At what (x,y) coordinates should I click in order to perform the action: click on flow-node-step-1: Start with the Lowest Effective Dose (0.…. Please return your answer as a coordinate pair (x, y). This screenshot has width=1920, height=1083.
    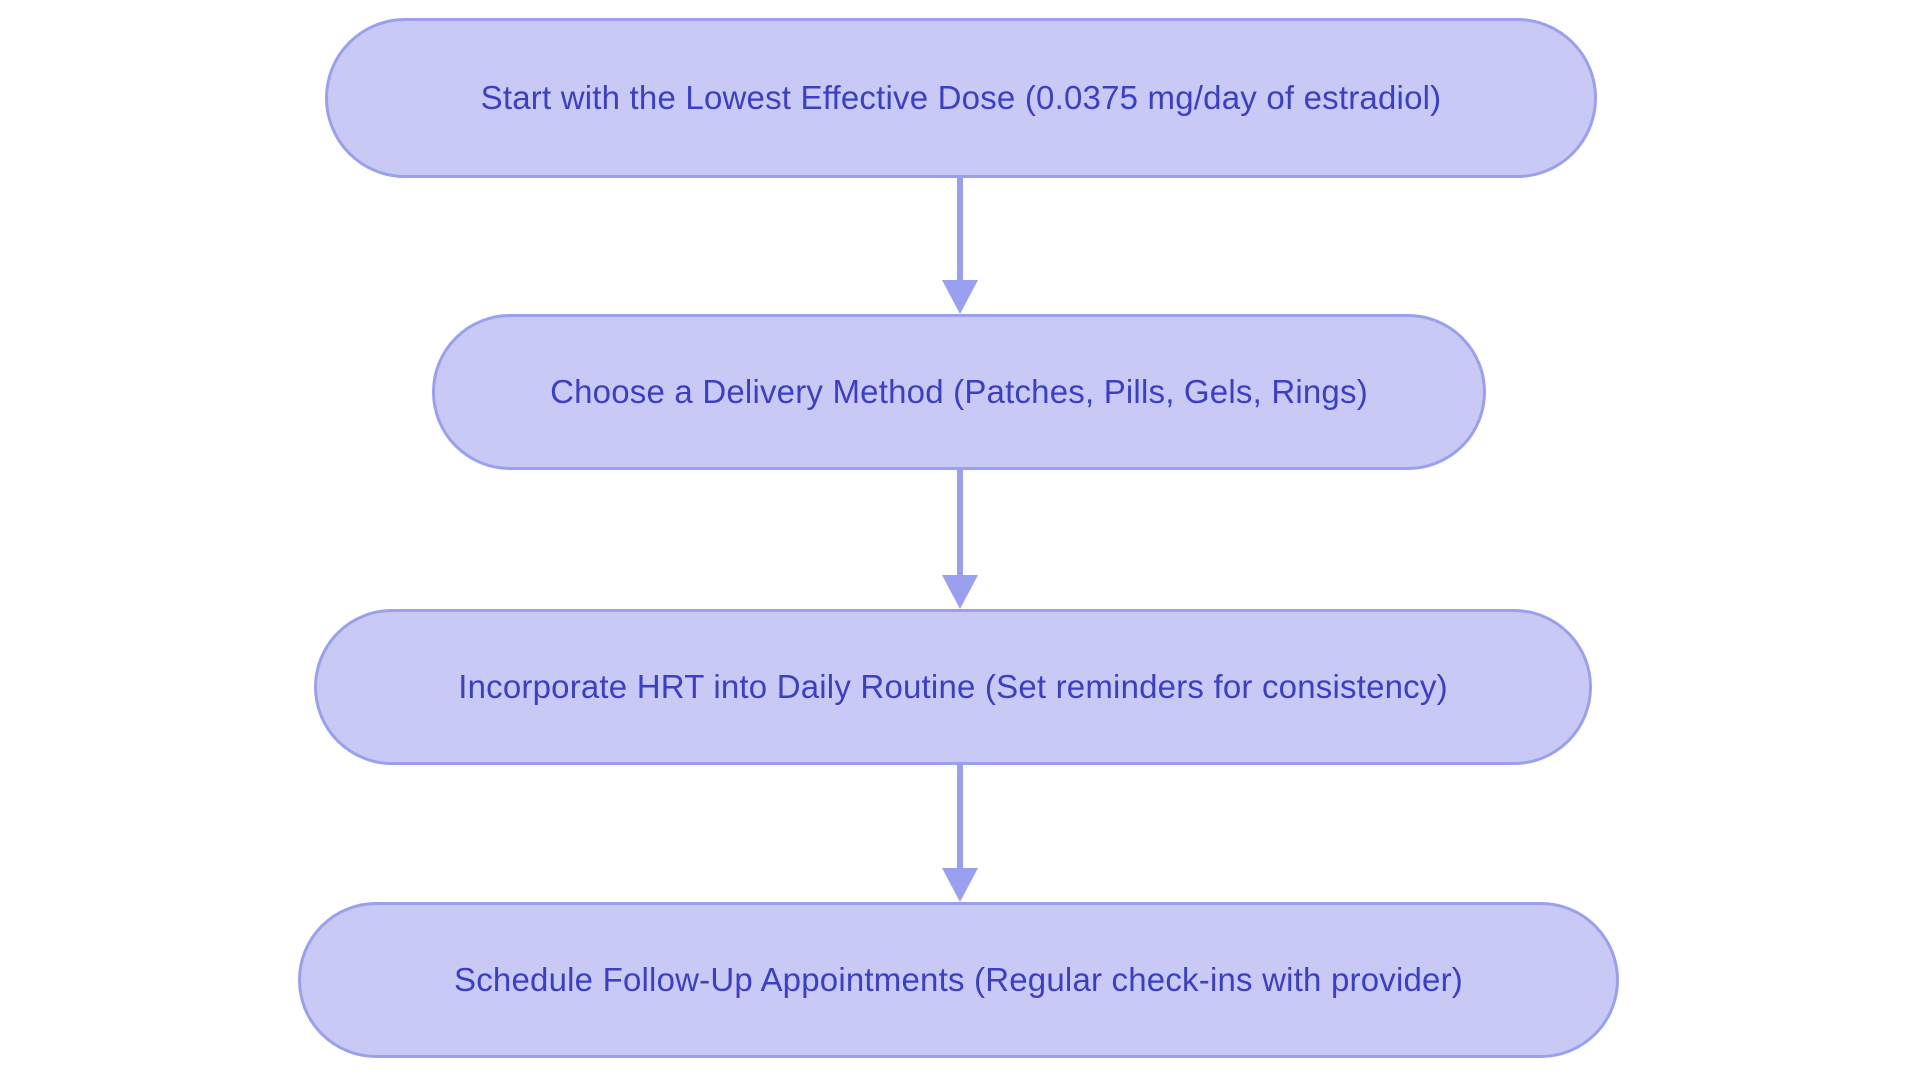
    Looking at the image, I should click on (961, 98).